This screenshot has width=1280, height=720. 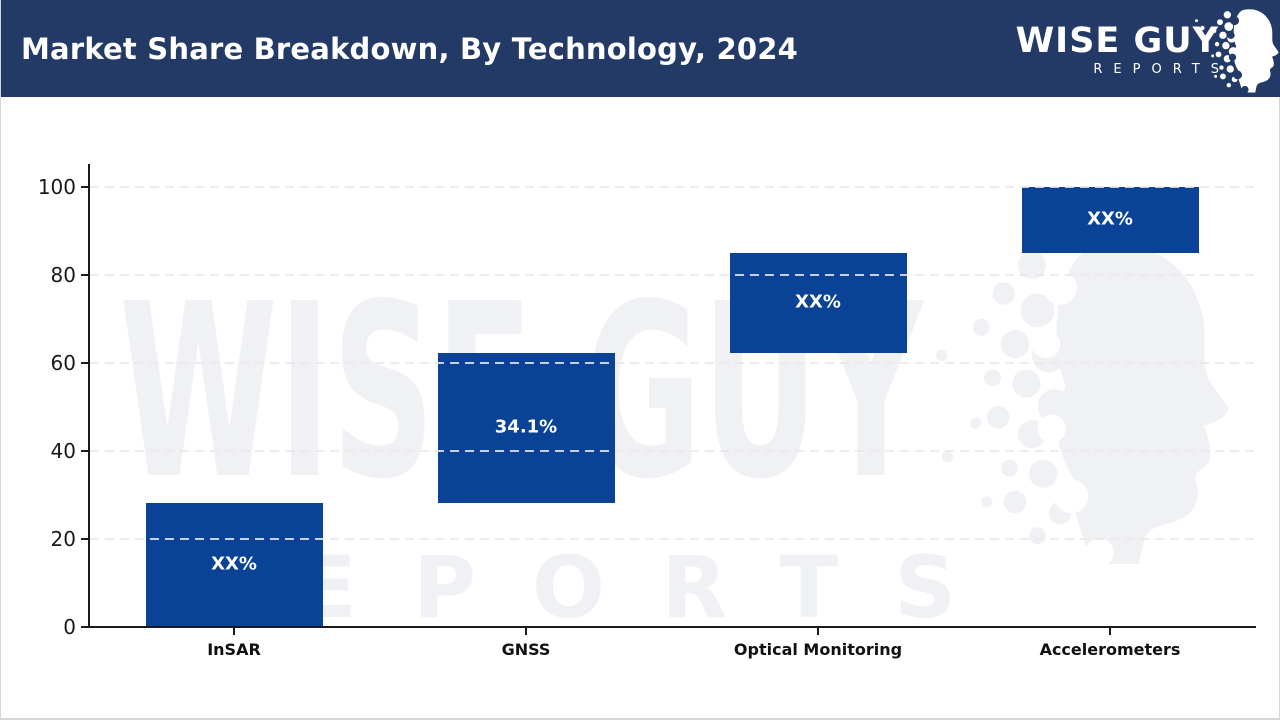 I want to click on bar-accelerometers: XX%, so click(x=1110, y=220).